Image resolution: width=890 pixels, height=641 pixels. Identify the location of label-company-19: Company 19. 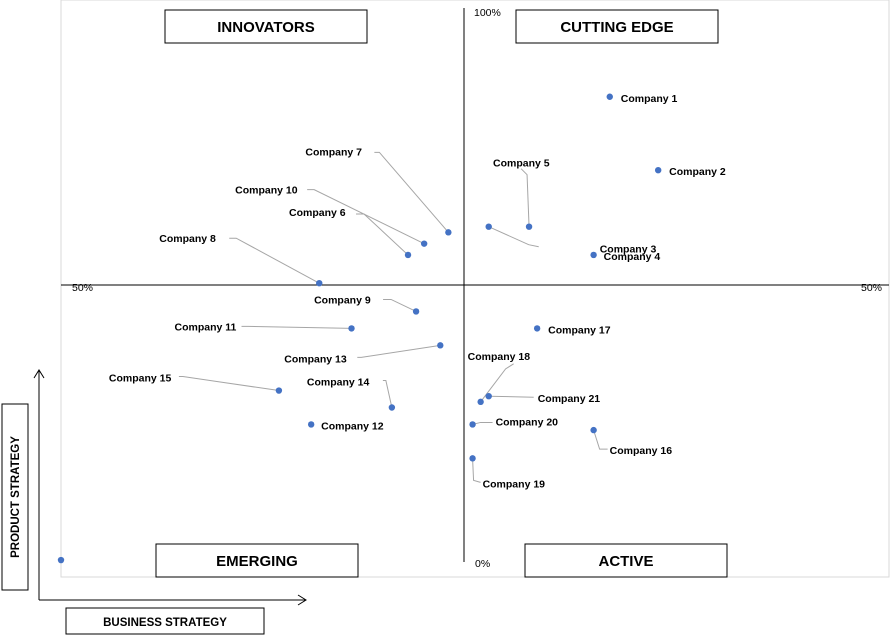
(514, 484).